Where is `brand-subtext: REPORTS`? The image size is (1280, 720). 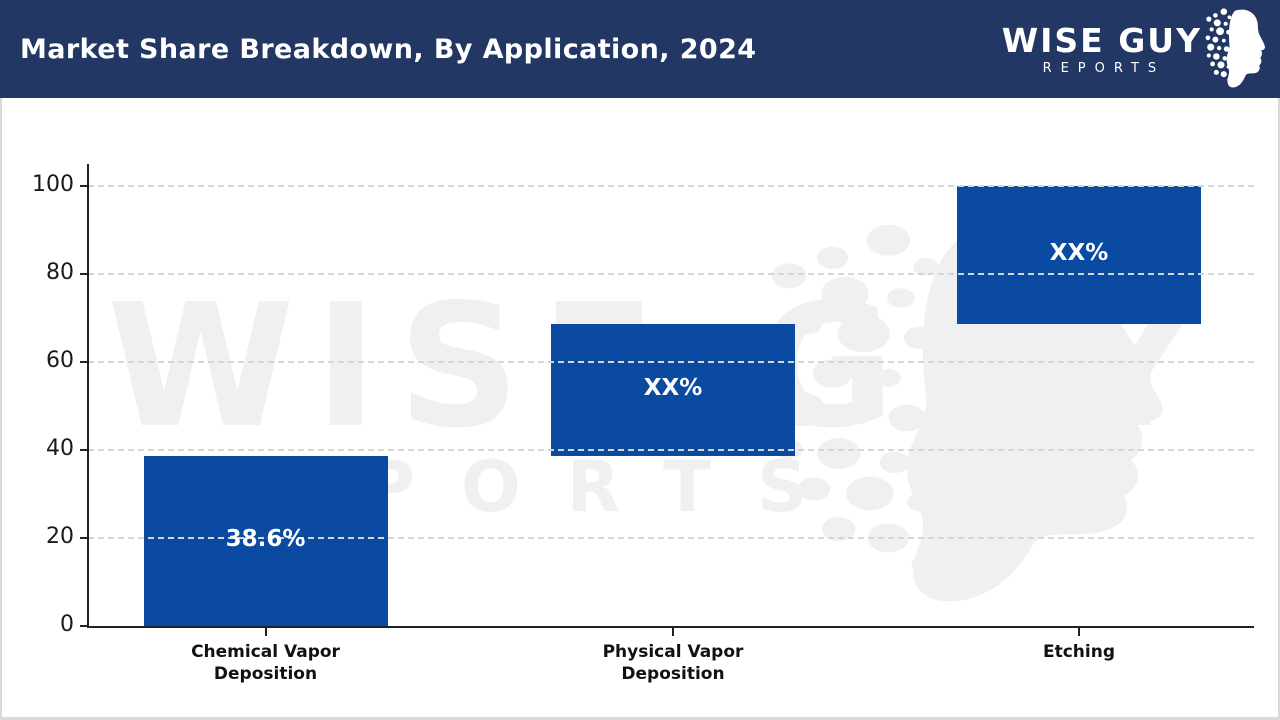 brand-subtext: REPORTS is located at coordinates (1104, 68).